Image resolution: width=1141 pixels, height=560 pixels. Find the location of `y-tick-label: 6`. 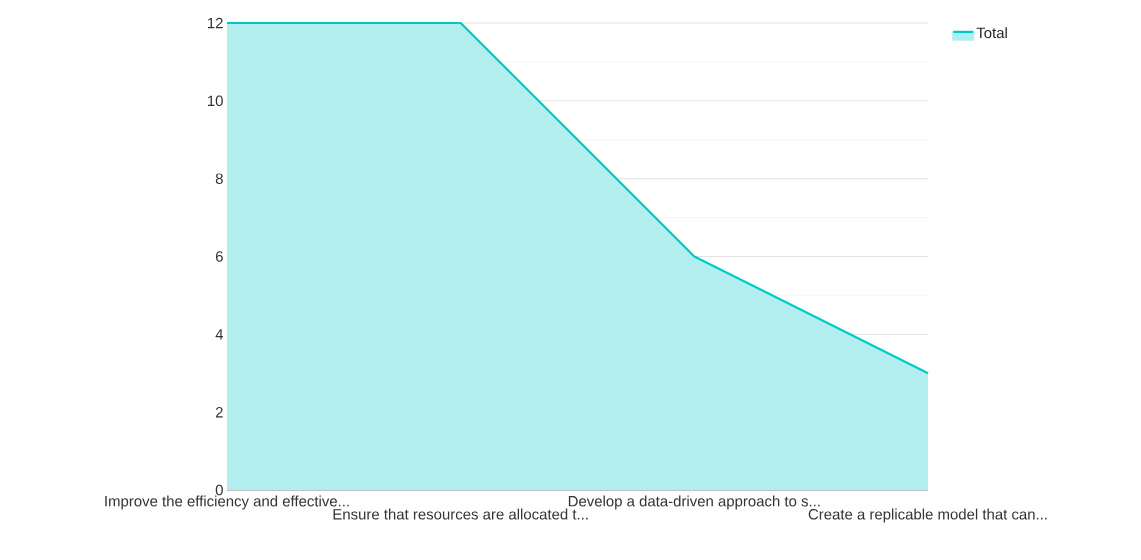

y-tick-label: 6 is located at coordinates (219, 256).